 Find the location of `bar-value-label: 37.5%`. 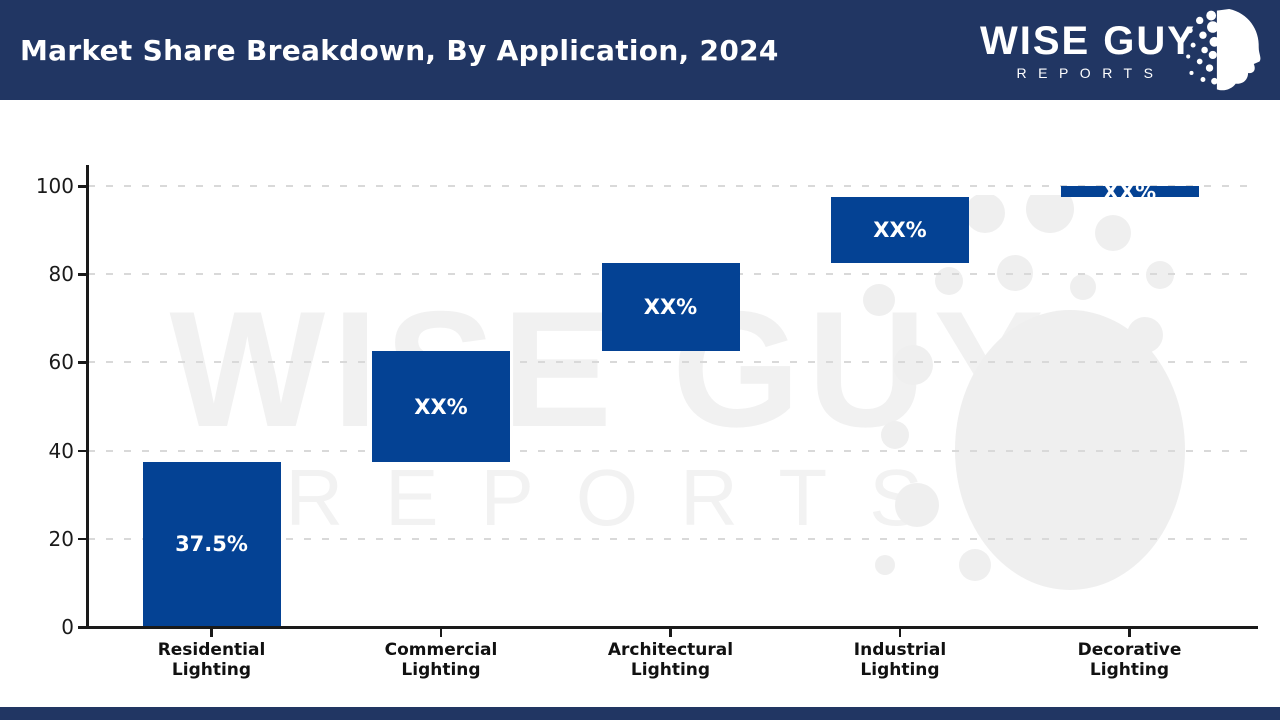

bar-value-label: 37.5% is located at coordinates (211, 544).